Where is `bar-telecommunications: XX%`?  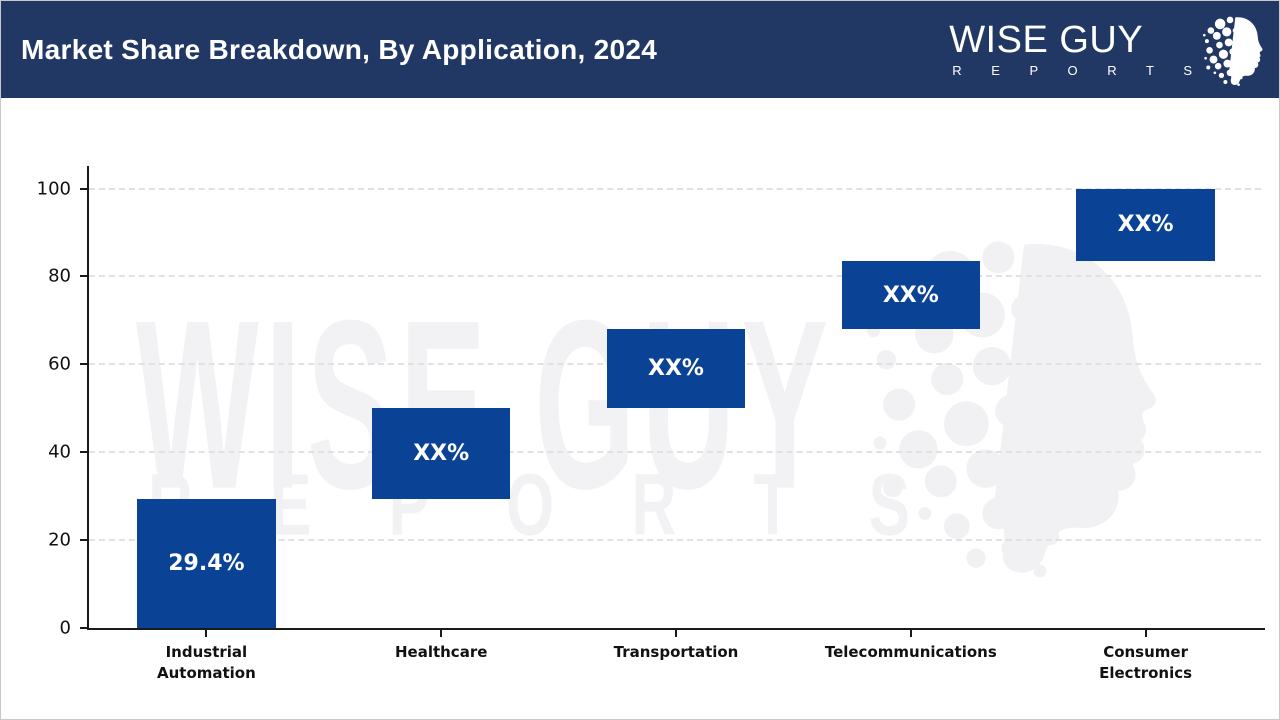
bar-telecommunications: XX% is located at coordinates (911, 295).